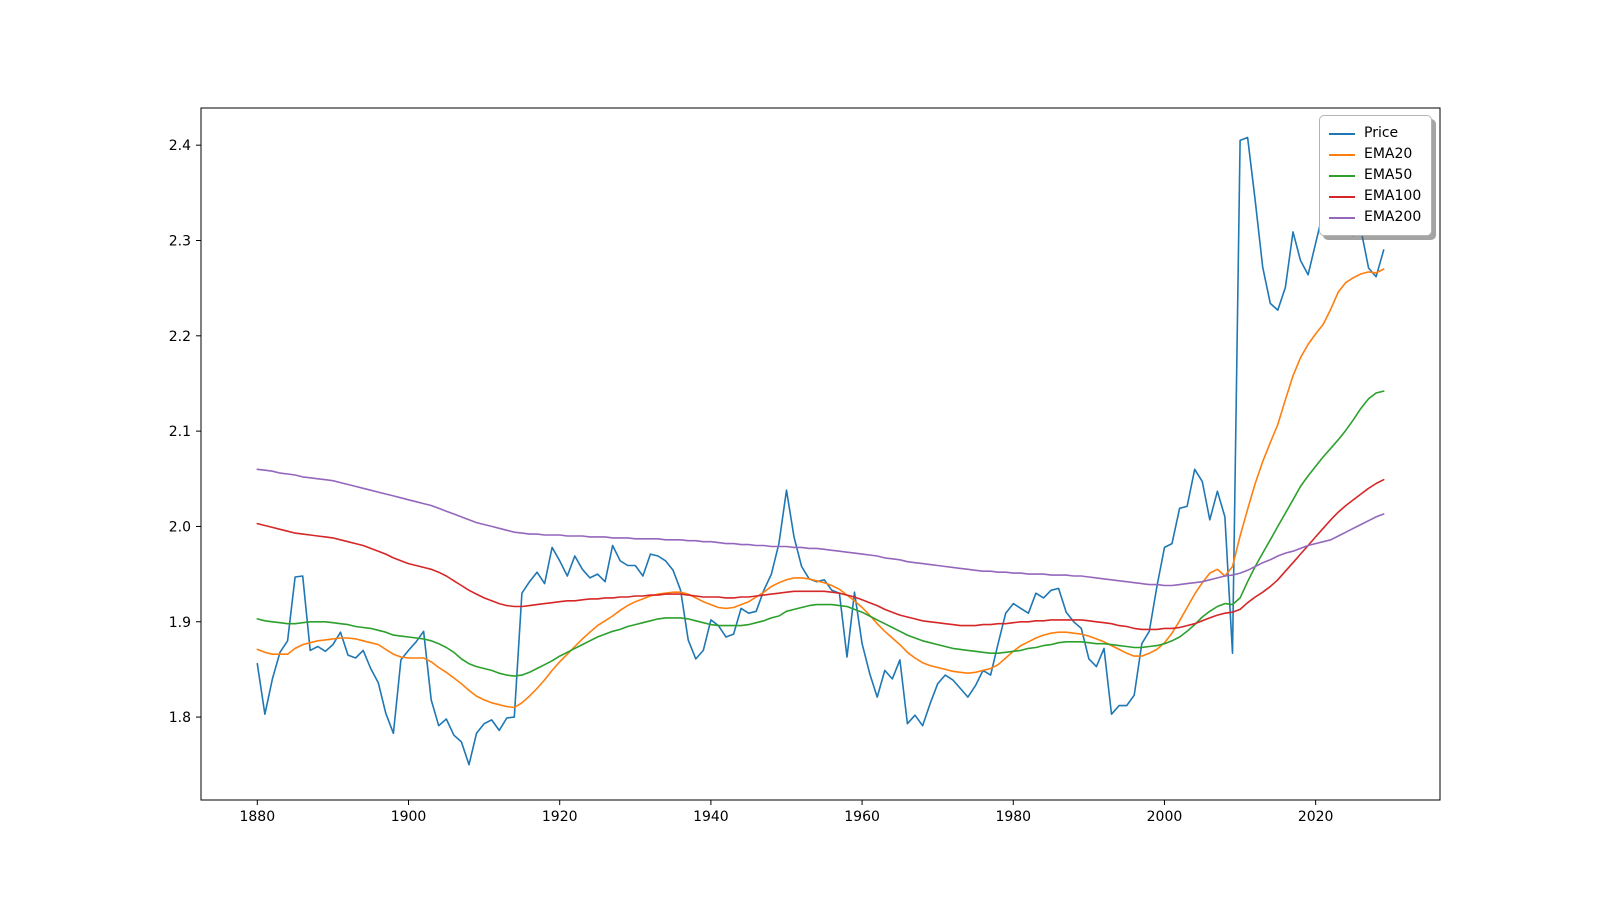 The width and height of the screenshot is (1600, 900). I want to click on legend-label: EMA20, so click(1388, 154).